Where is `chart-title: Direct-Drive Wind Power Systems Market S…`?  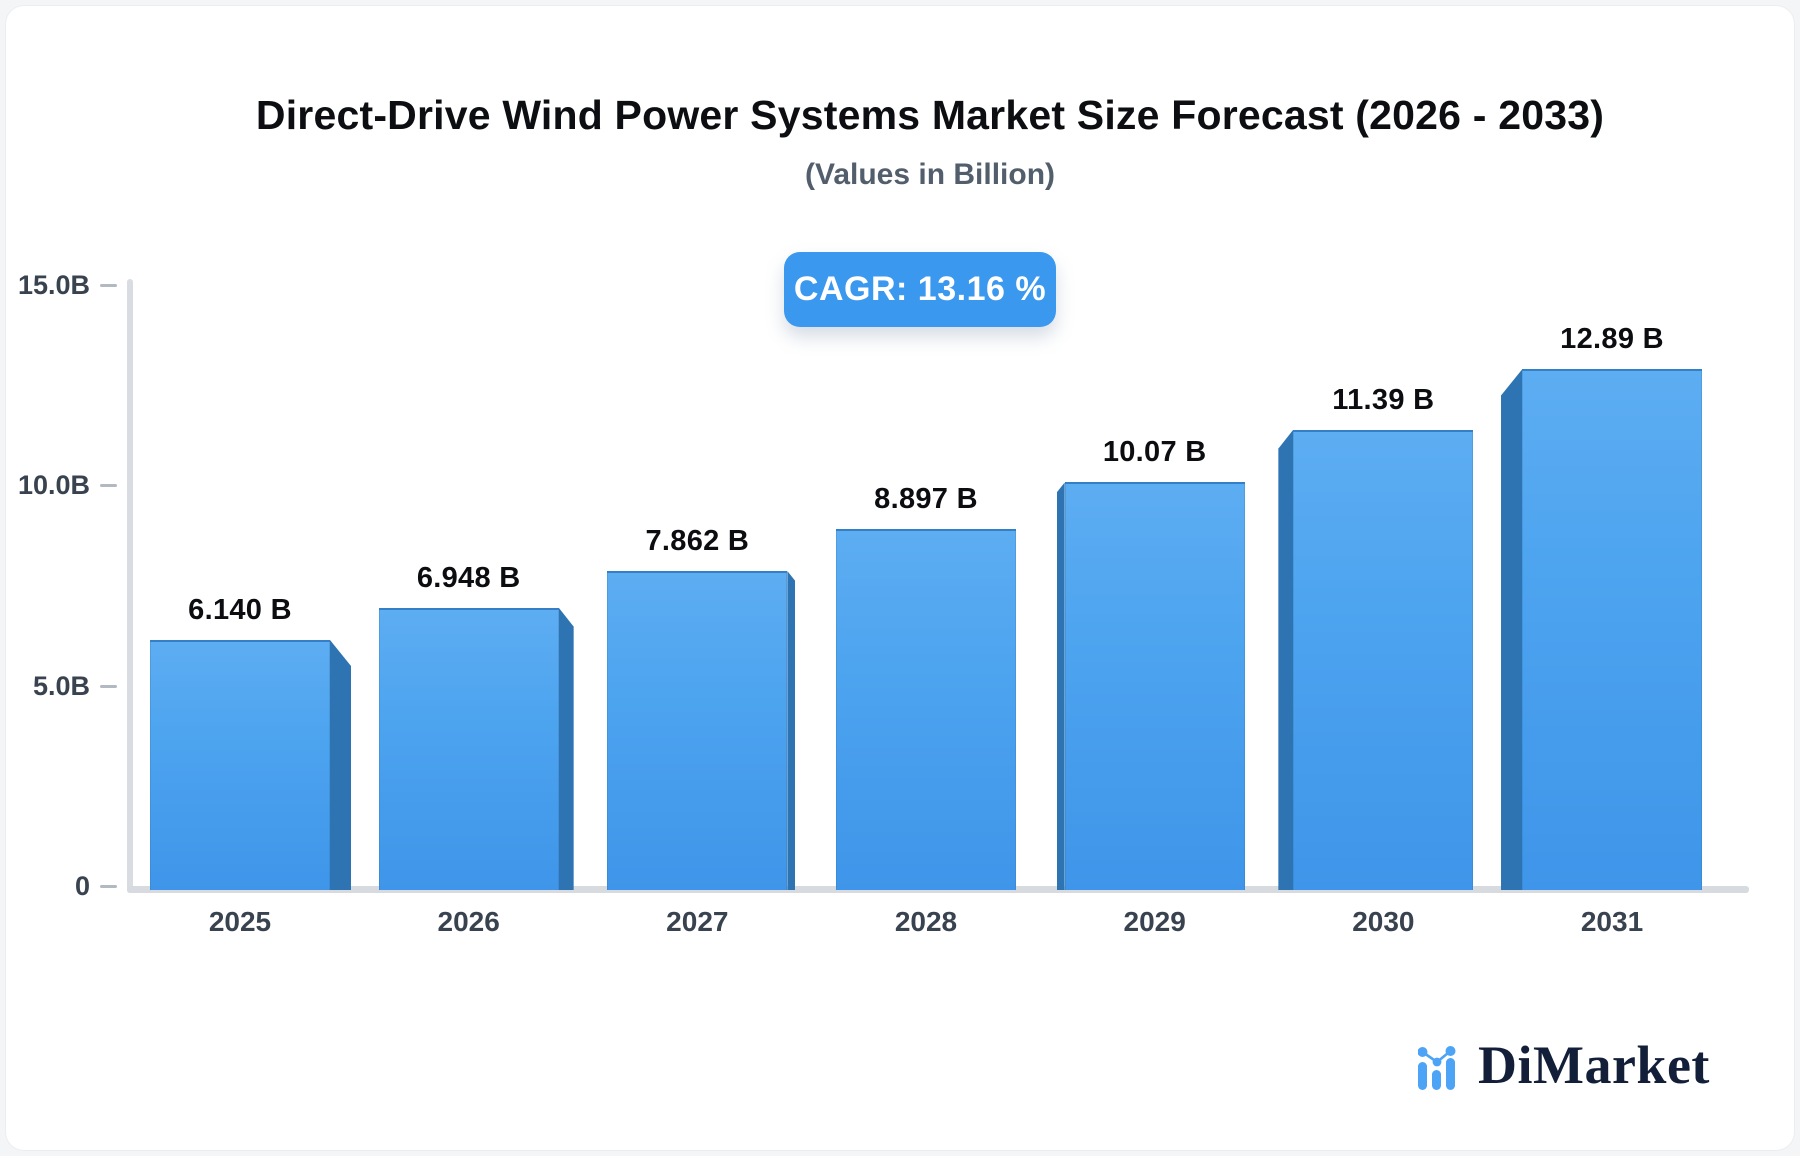 chart-title: Direct-Drive Wind Power Systems Market S… is located at coordinates (930, 115).